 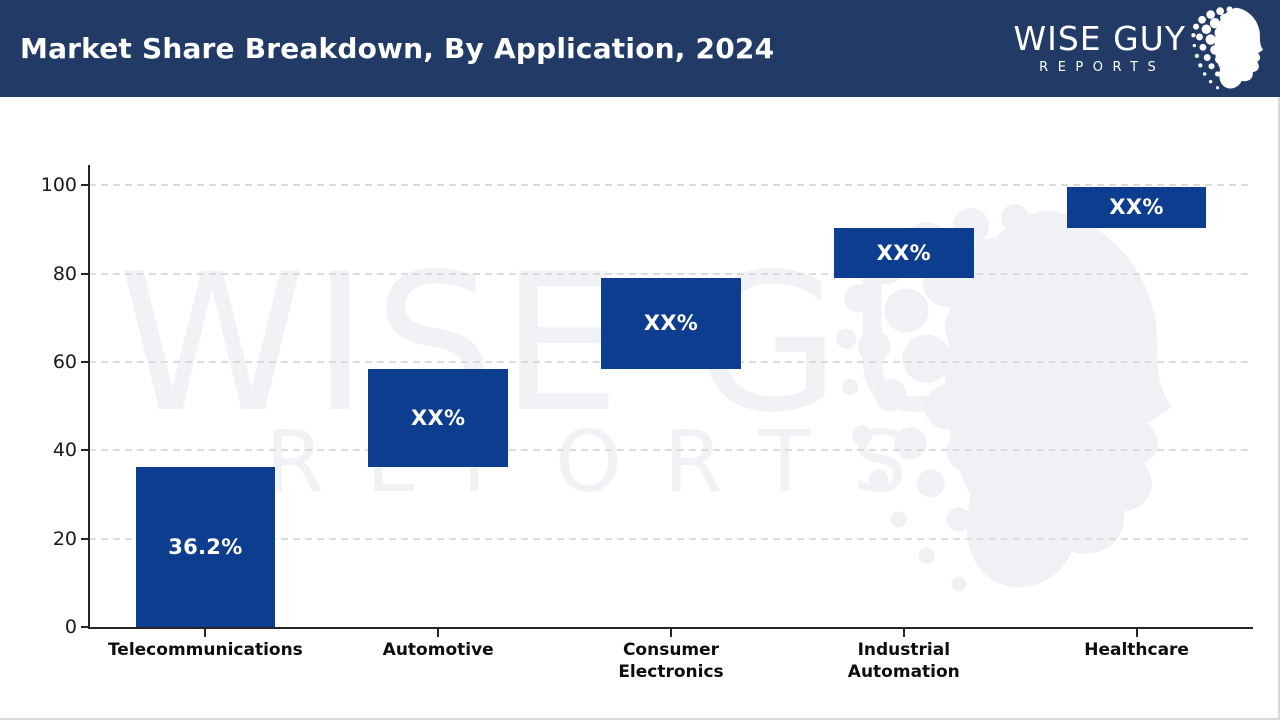 I want to click on logo-text: WISE GUY REPORTS, so click(x=1099, y=48).